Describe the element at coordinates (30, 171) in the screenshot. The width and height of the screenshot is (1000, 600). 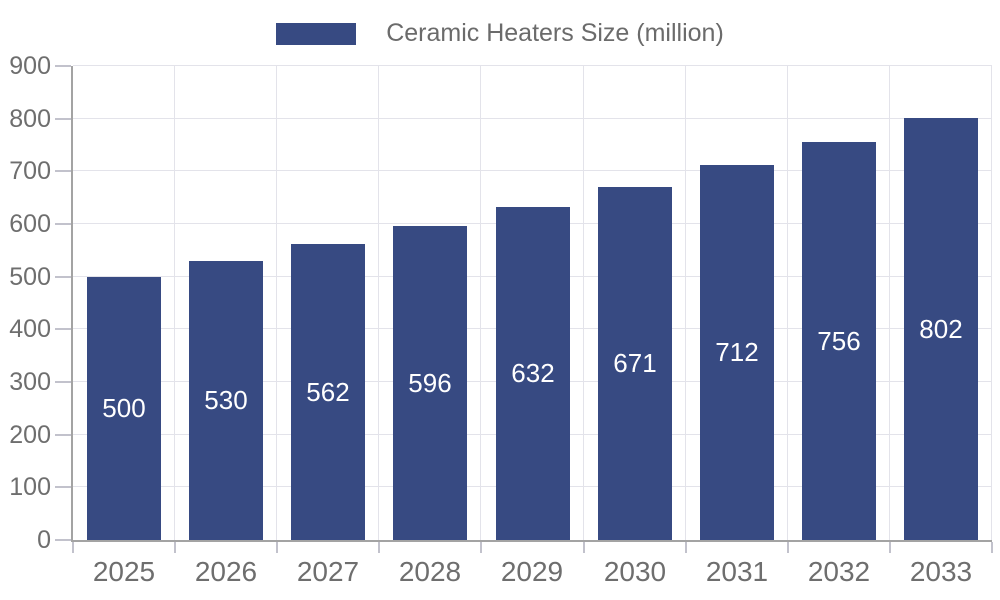
I see `y-tick-label: 700` at that location.